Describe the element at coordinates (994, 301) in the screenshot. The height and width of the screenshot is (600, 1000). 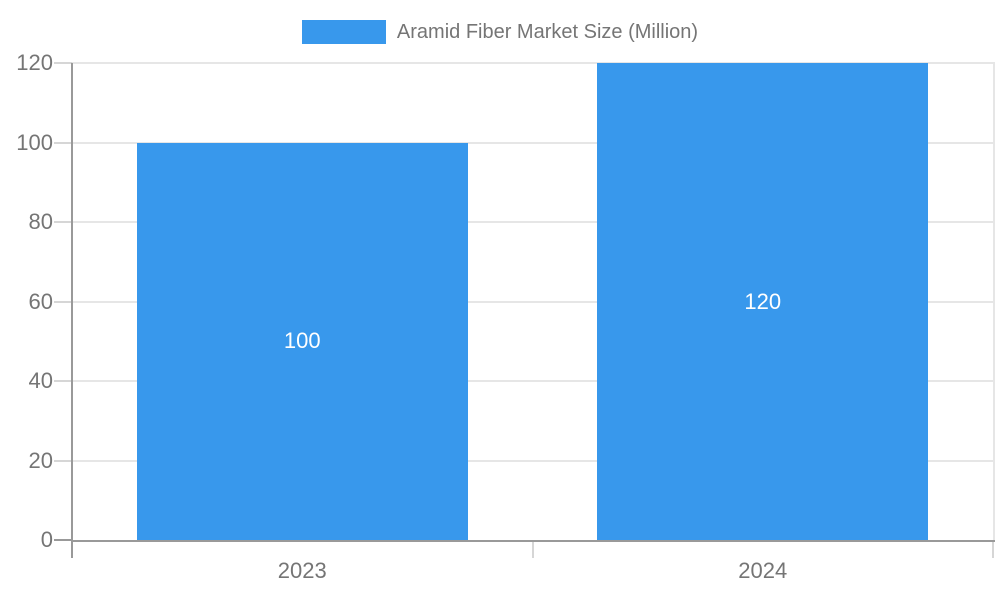
I see `gridline-right-edge` at that location.